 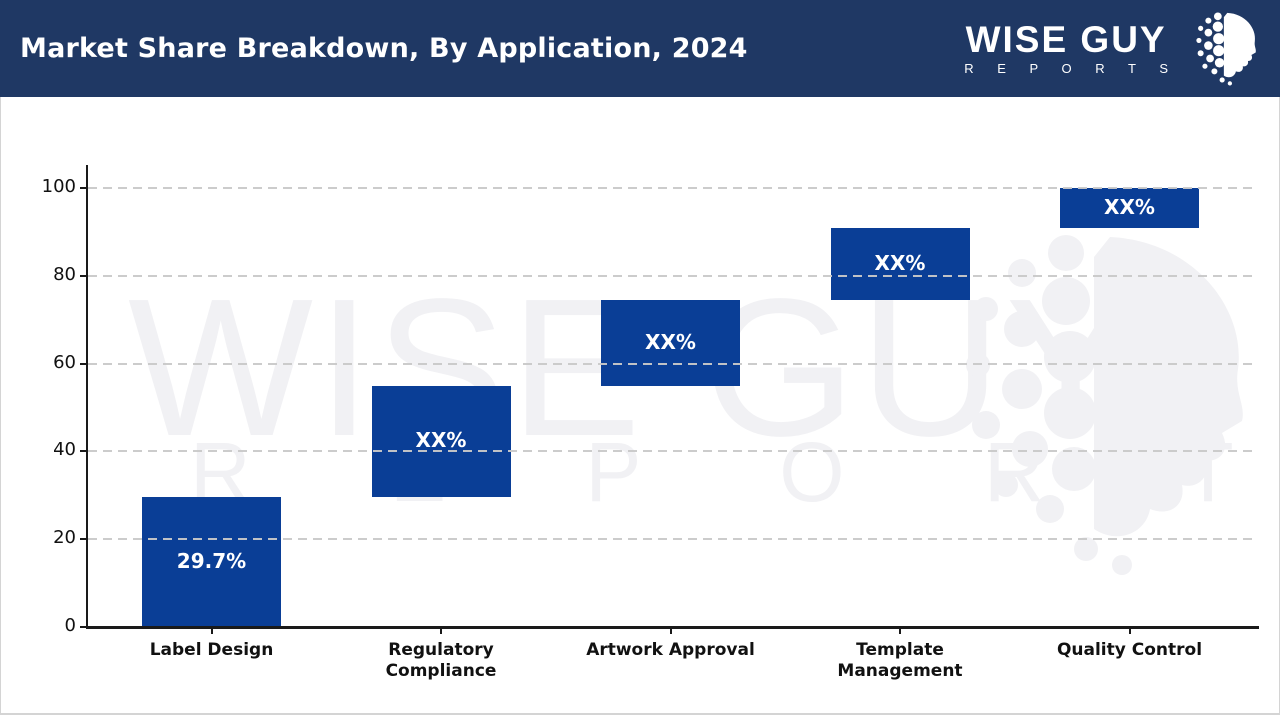 I want to click on x-axis-line, so click(x=672, y=627).